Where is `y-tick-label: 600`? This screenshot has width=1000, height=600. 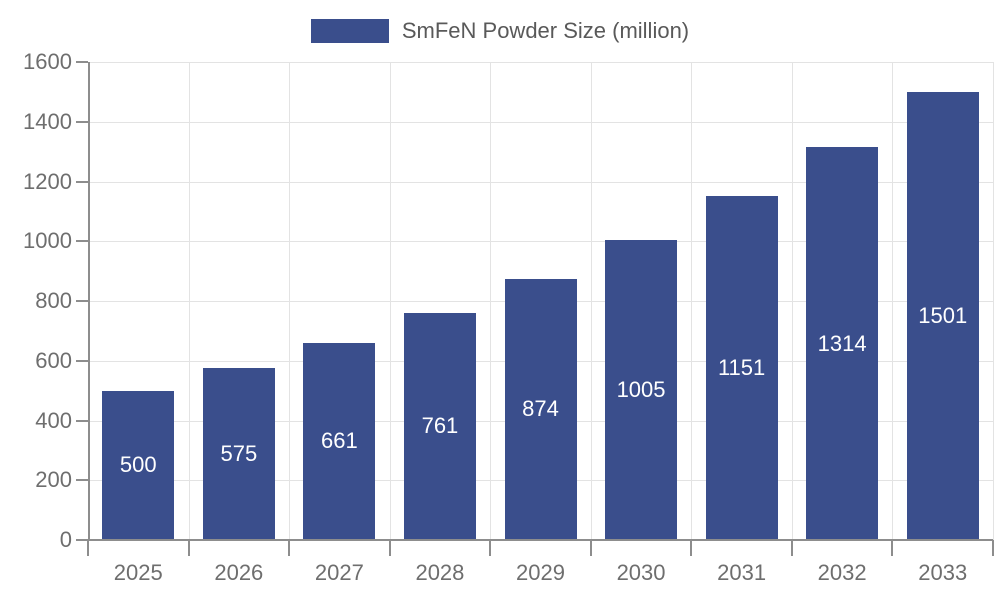
y-tick-label: 600 is located at coordinates (53, 360).